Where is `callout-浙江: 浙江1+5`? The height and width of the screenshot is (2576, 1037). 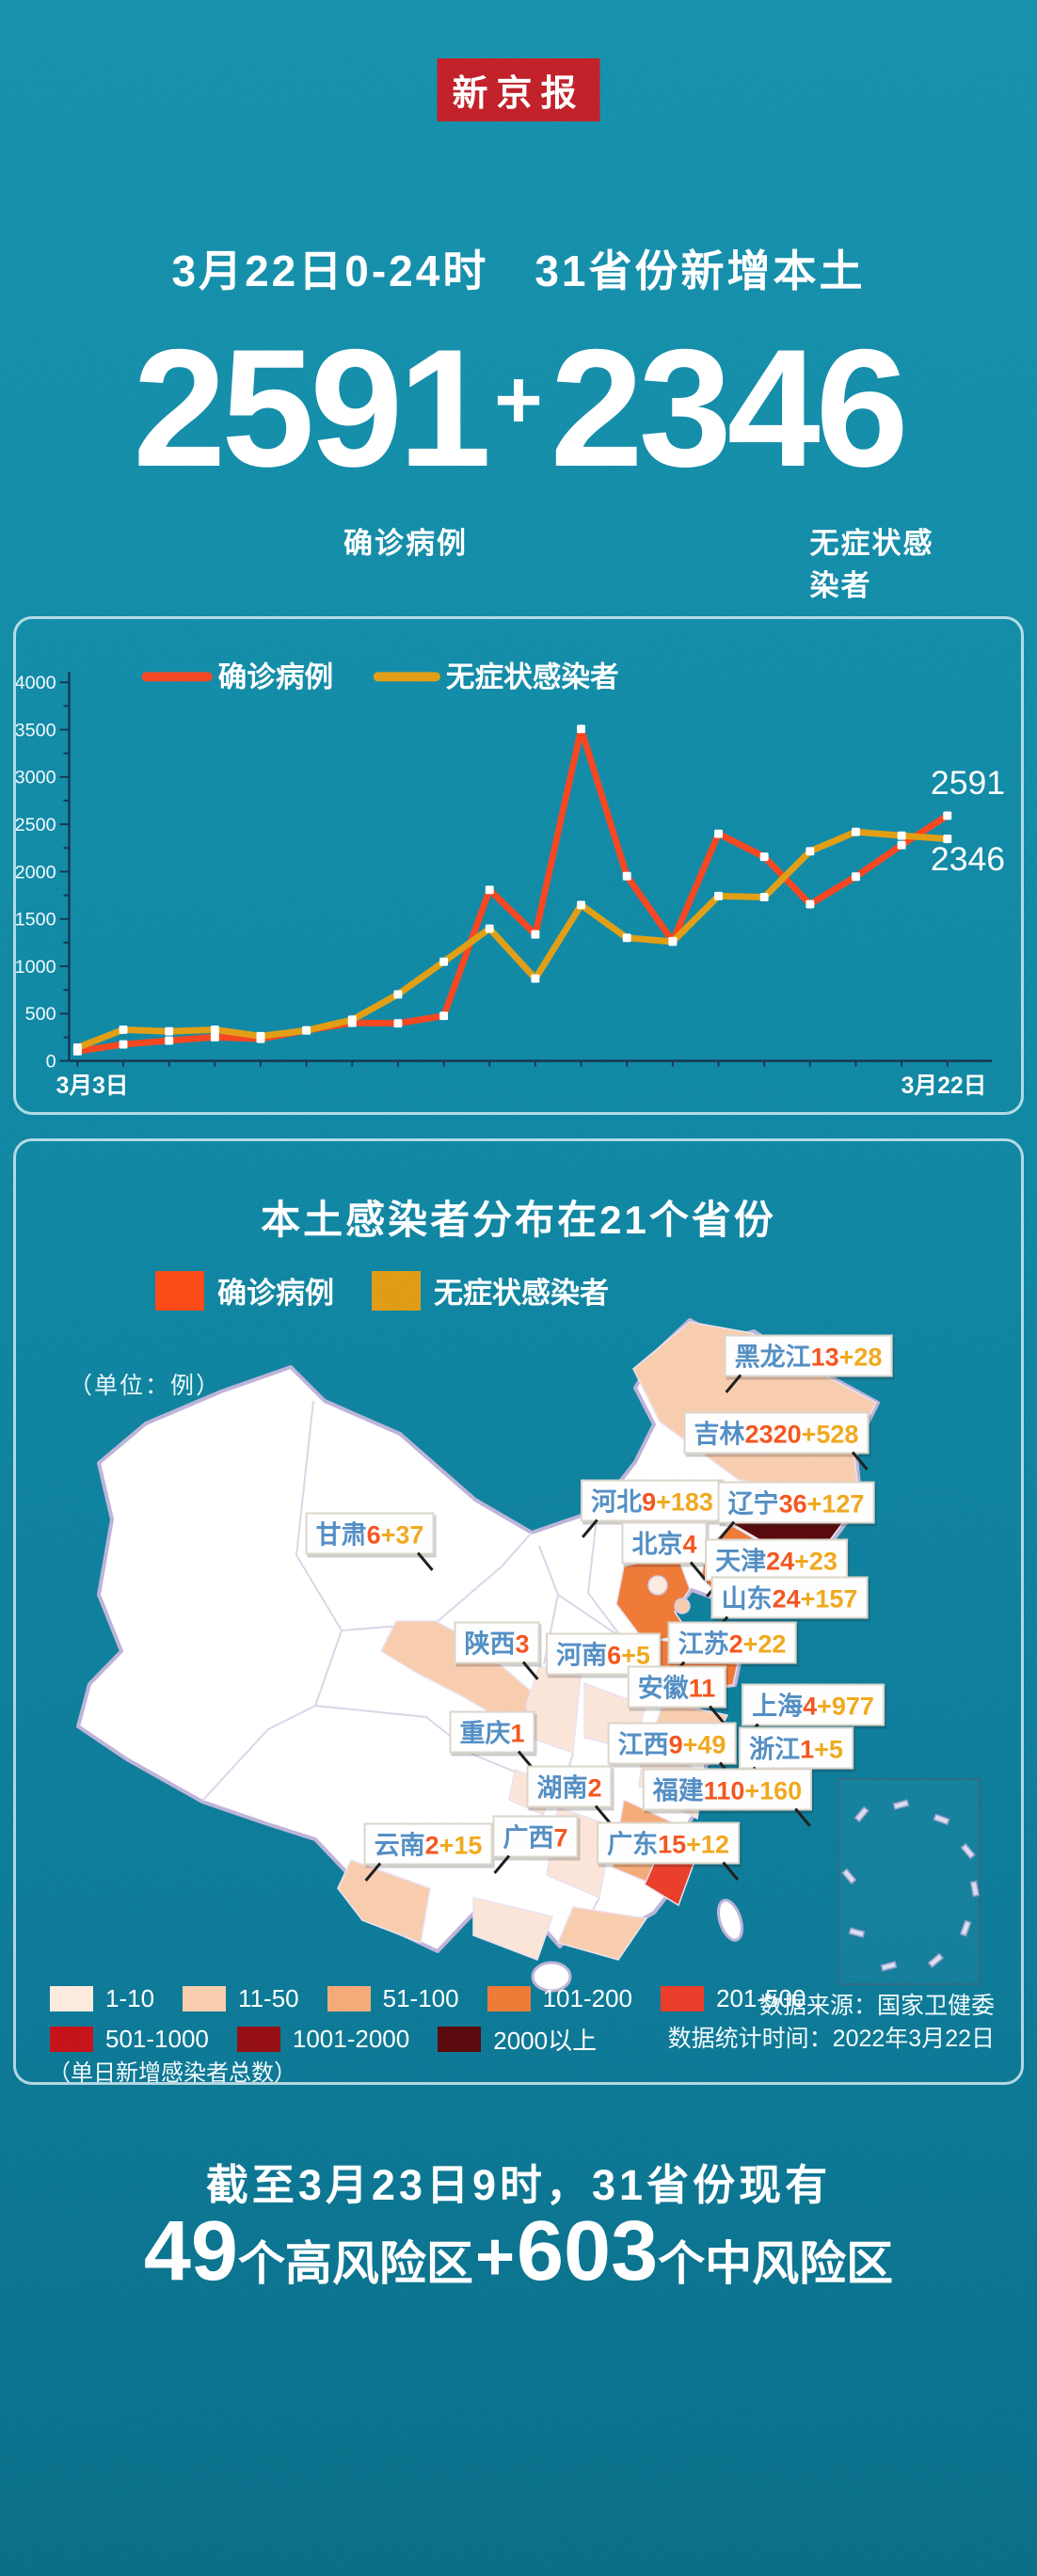 callout-浙江: 浙江1+5 is located at coordinates (796, 1756).